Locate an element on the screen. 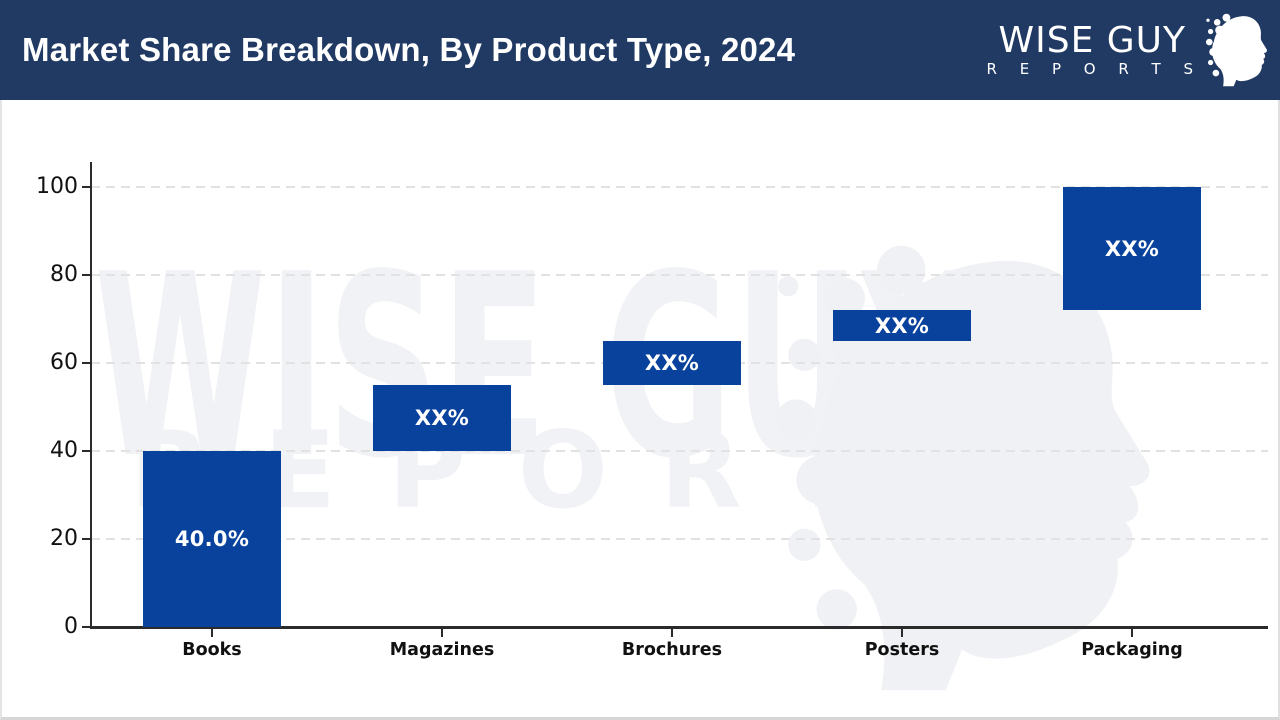 The width and height of the screenshot is (1280, 720). y-tick-label: 60 is located at coordinates (64, 362).